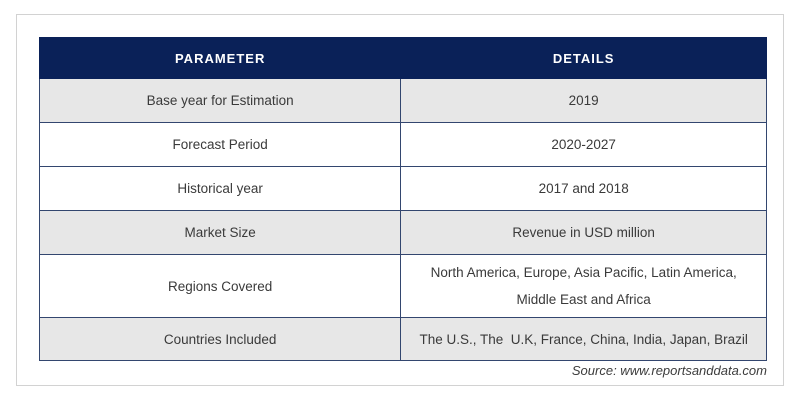 The image size is (800, 400). What do you see at coordinates (669, 370) in the screenshot?
I see `source-attribution: Source: www.reportsanddata.com` at bounding box center [669, 370].